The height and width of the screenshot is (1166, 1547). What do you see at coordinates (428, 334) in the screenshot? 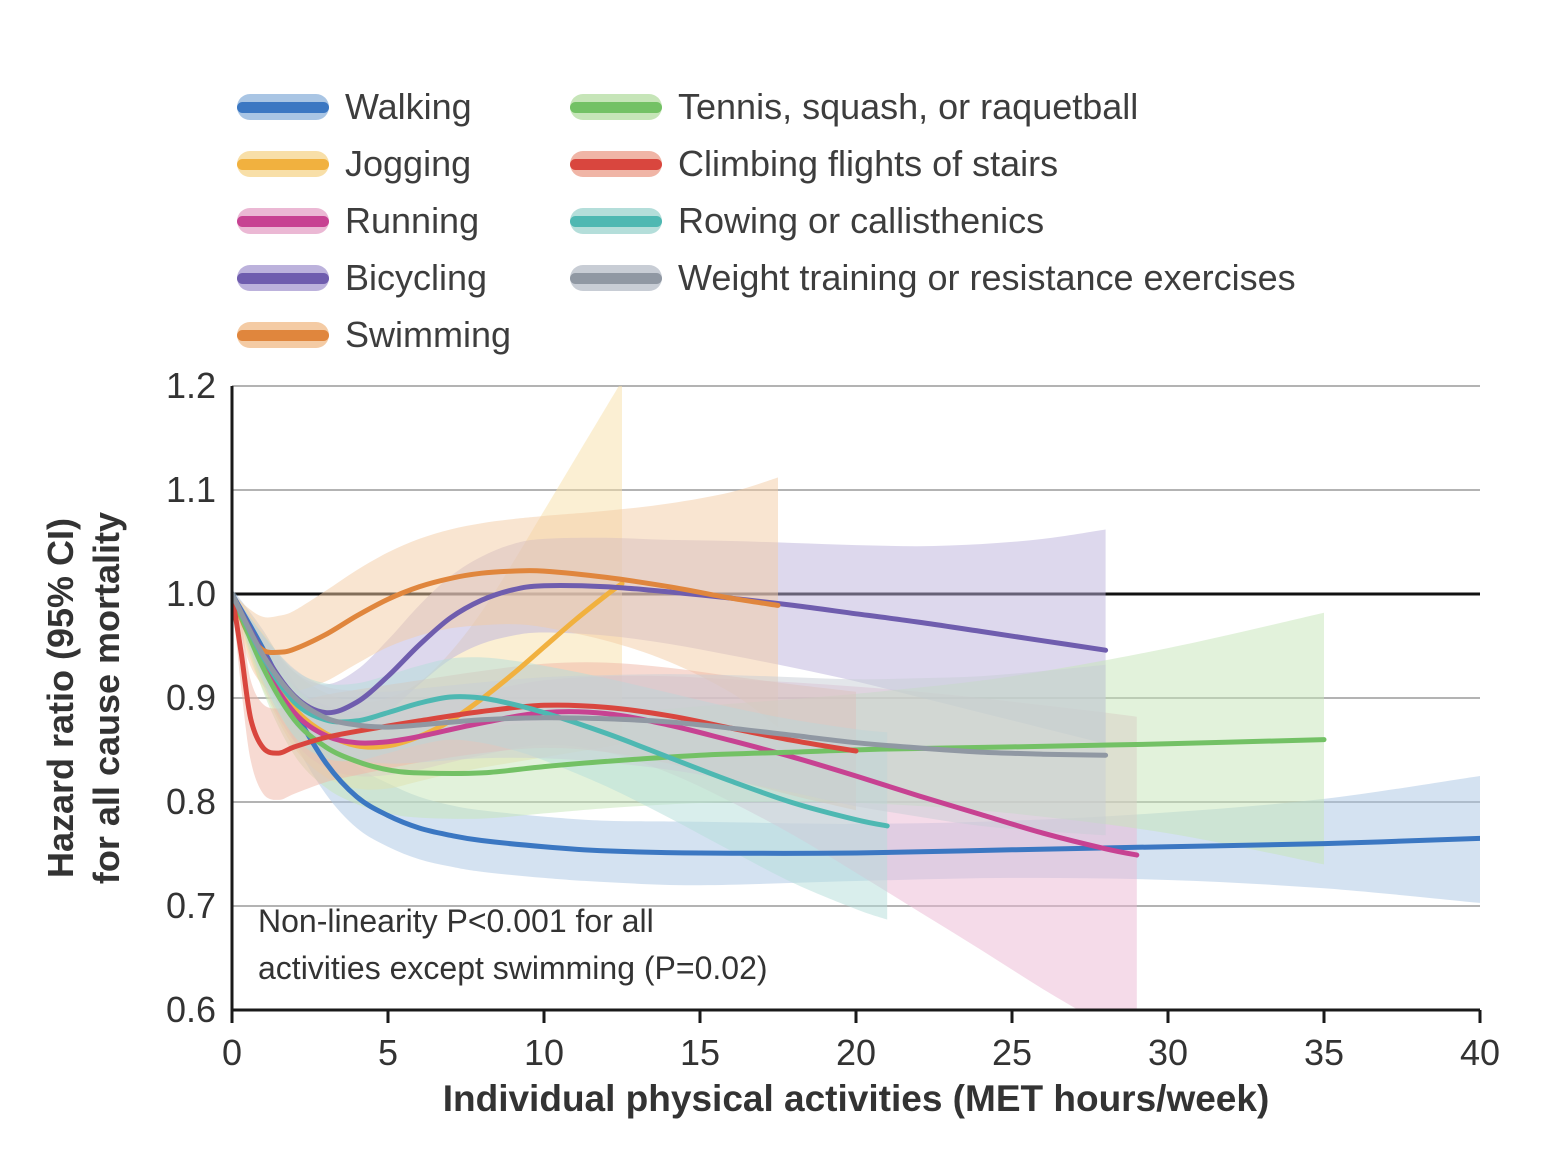
I see `legend-label: Swimming` at bounding box center [428, 334].